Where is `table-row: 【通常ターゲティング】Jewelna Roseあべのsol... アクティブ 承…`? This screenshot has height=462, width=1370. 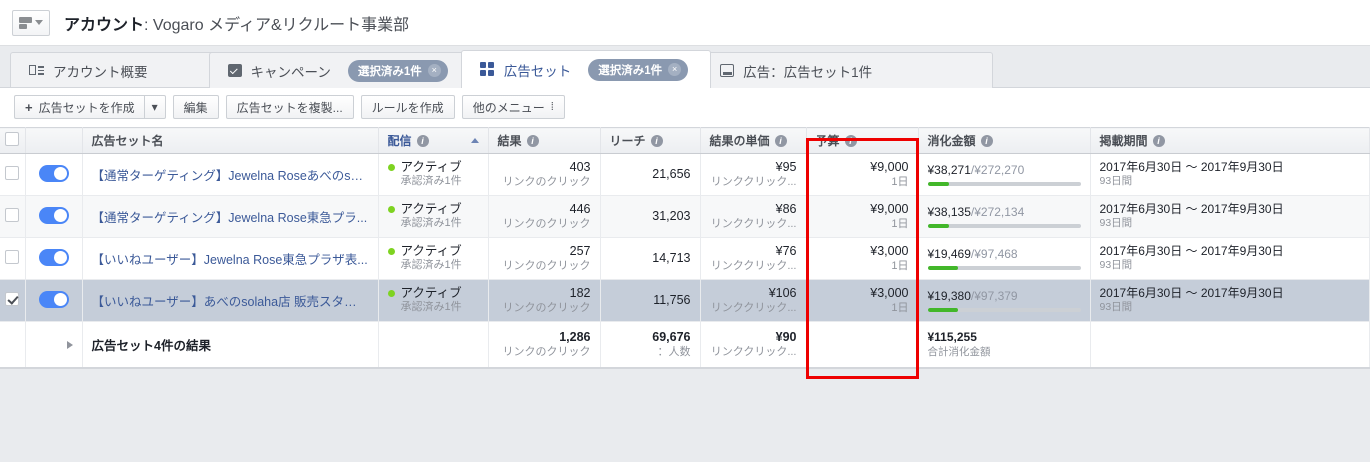 table-row: 【通常ターゲティング】Jewelna Roseあべのsol... アクティブ 承… is located at coordinates (685, 174).